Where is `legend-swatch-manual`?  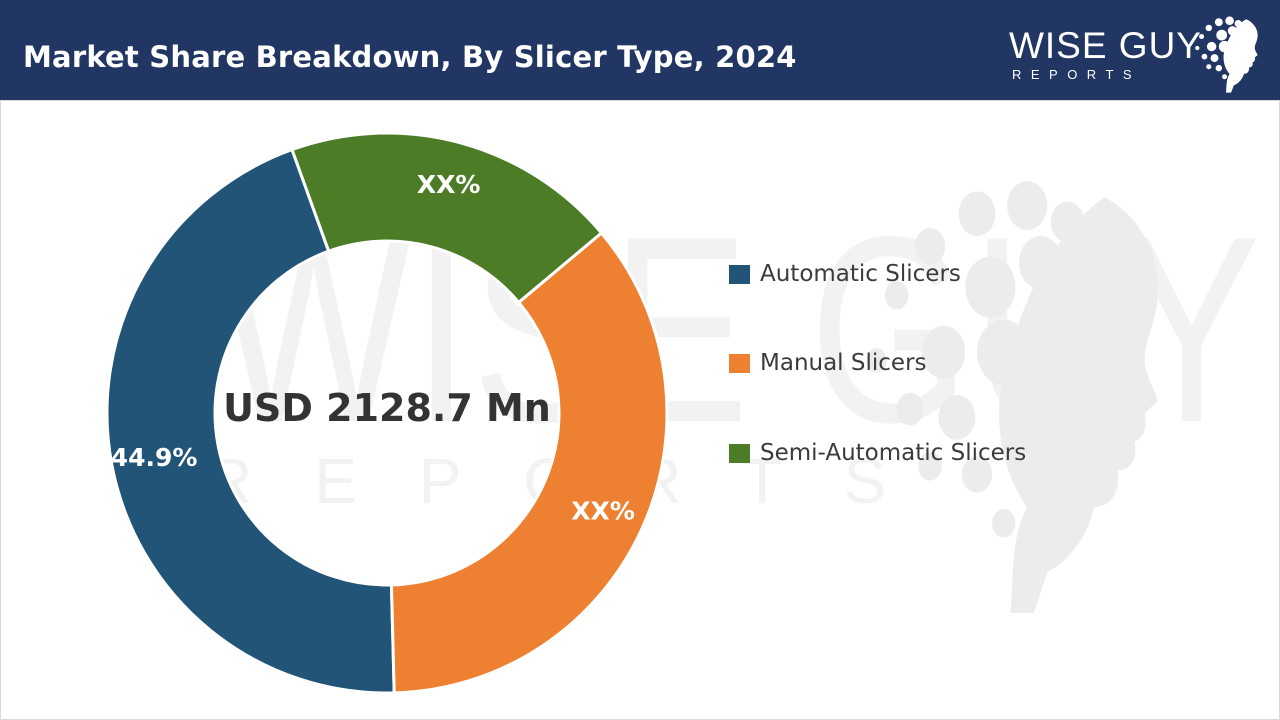 legend-swatch-manual is located at coordinates (739, 363).